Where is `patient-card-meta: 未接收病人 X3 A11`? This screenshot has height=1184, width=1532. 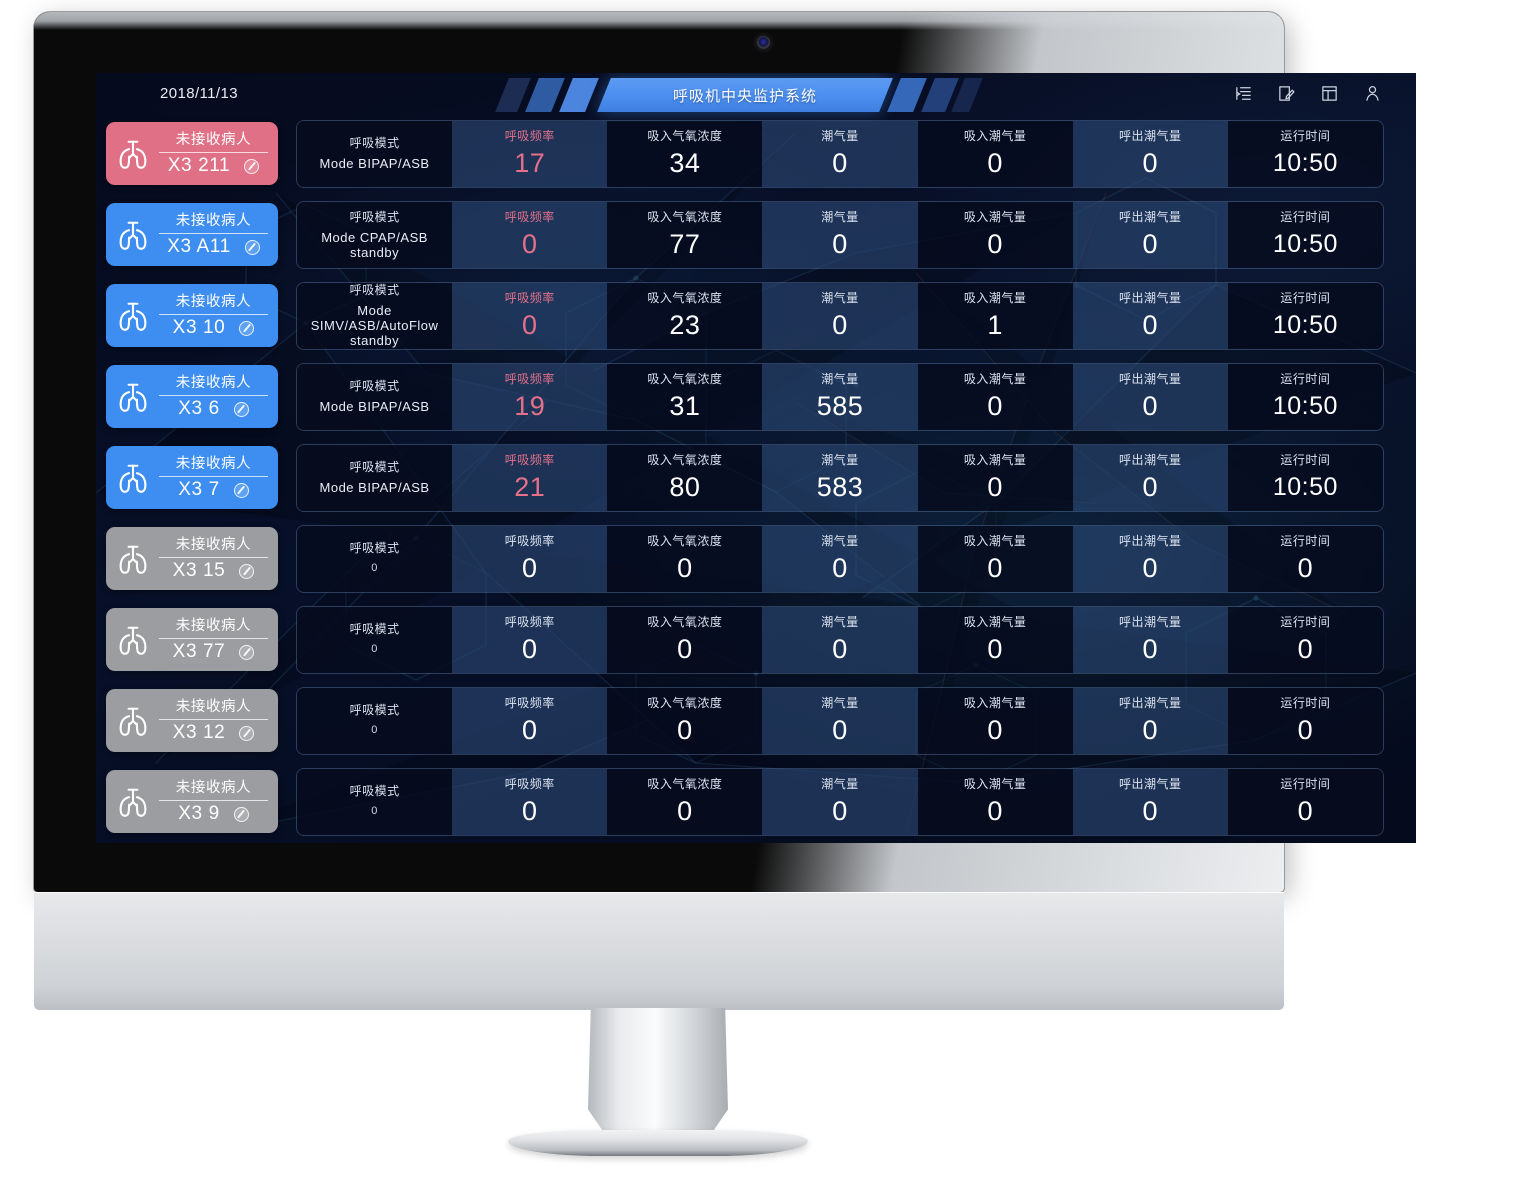
patient-card-meta: 未接收病人 X3 A11 is located at coordinates (213, 234).